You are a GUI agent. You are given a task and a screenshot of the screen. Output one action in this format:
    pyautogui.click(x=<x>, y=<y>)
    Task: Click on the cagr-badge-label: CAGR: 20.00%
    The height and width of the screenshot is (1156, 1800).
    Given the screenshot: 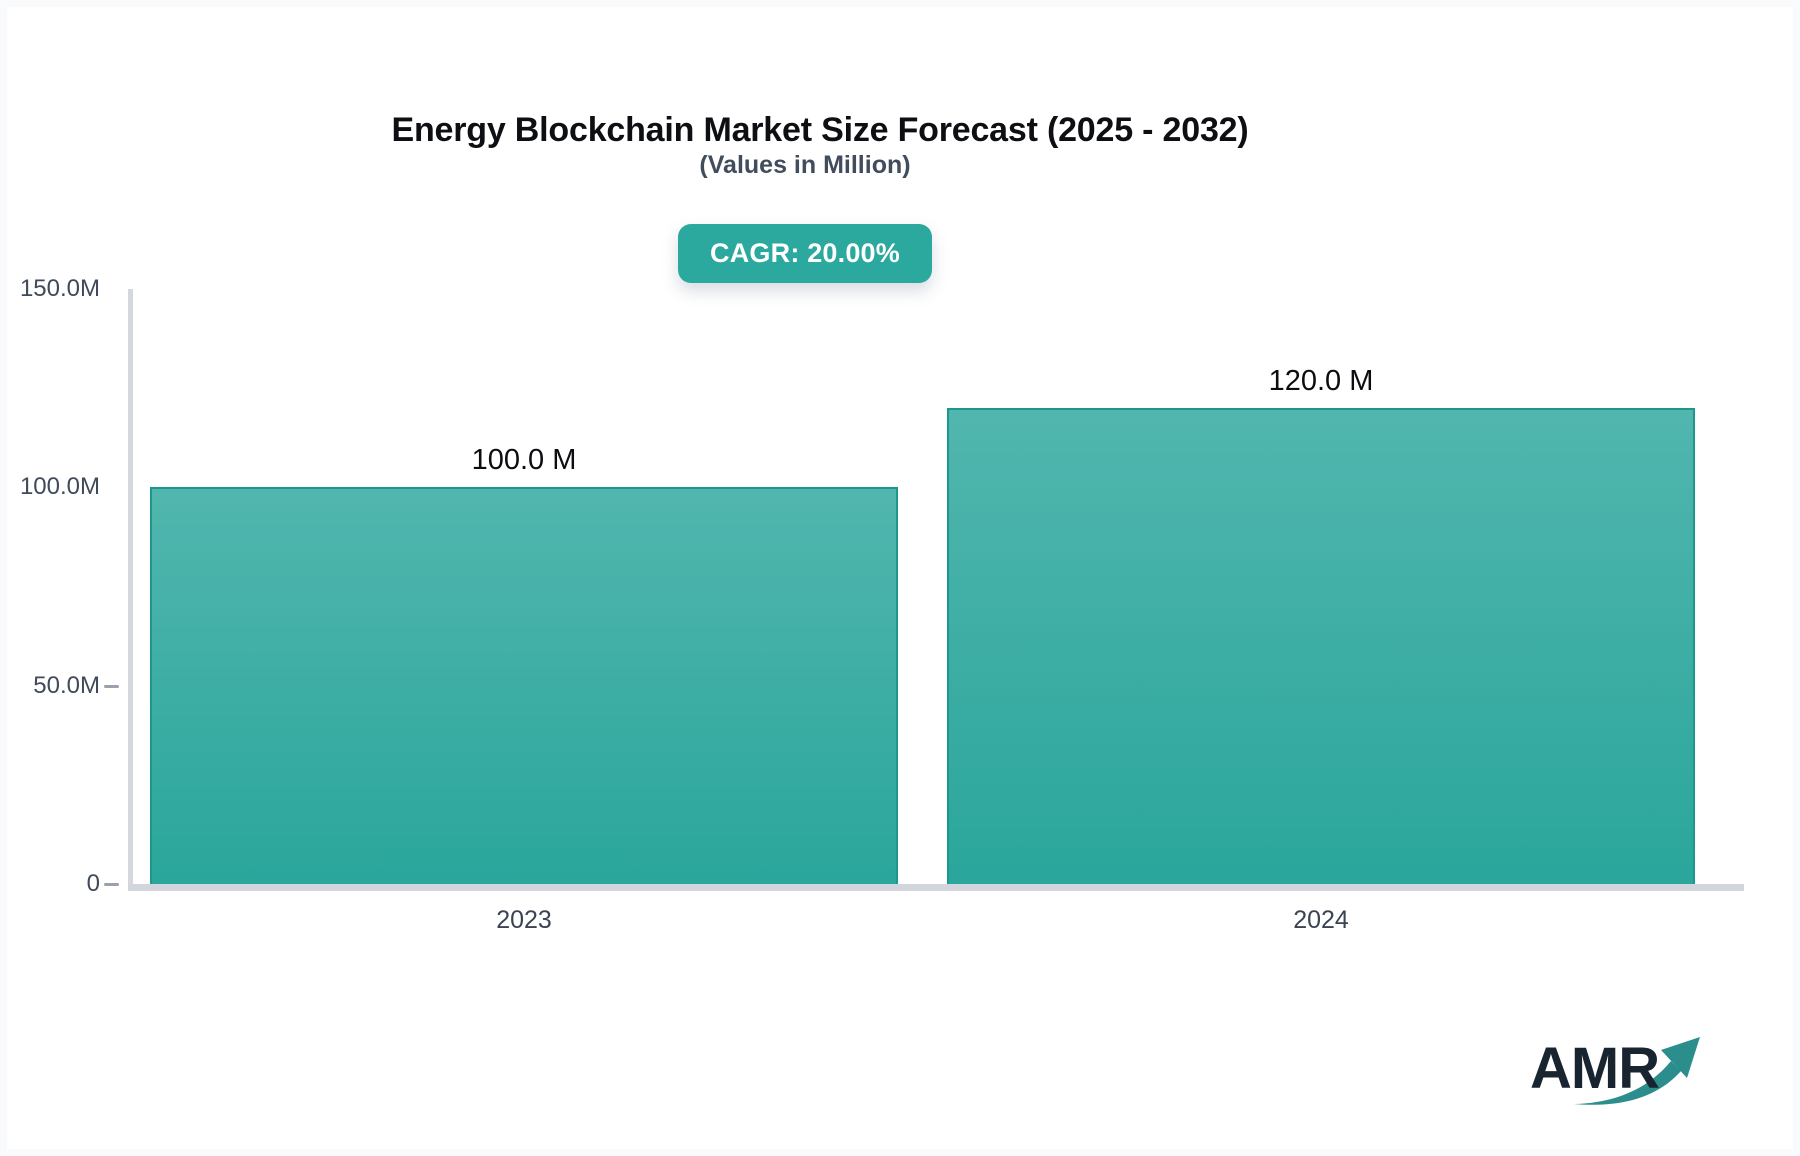 What is the action you would take?
    pyautogui.click(x=805, y=253)
    